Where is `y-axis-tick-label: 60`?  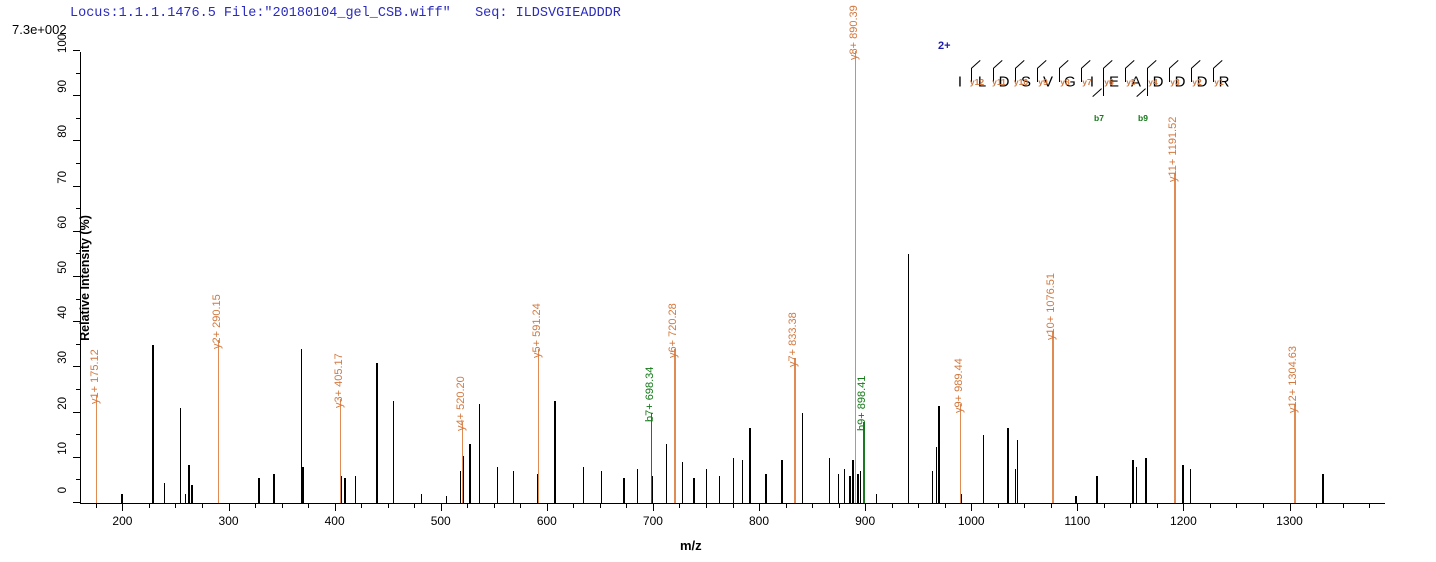 y-axis-tick-label: 60 is located at coordinates (63, 224).